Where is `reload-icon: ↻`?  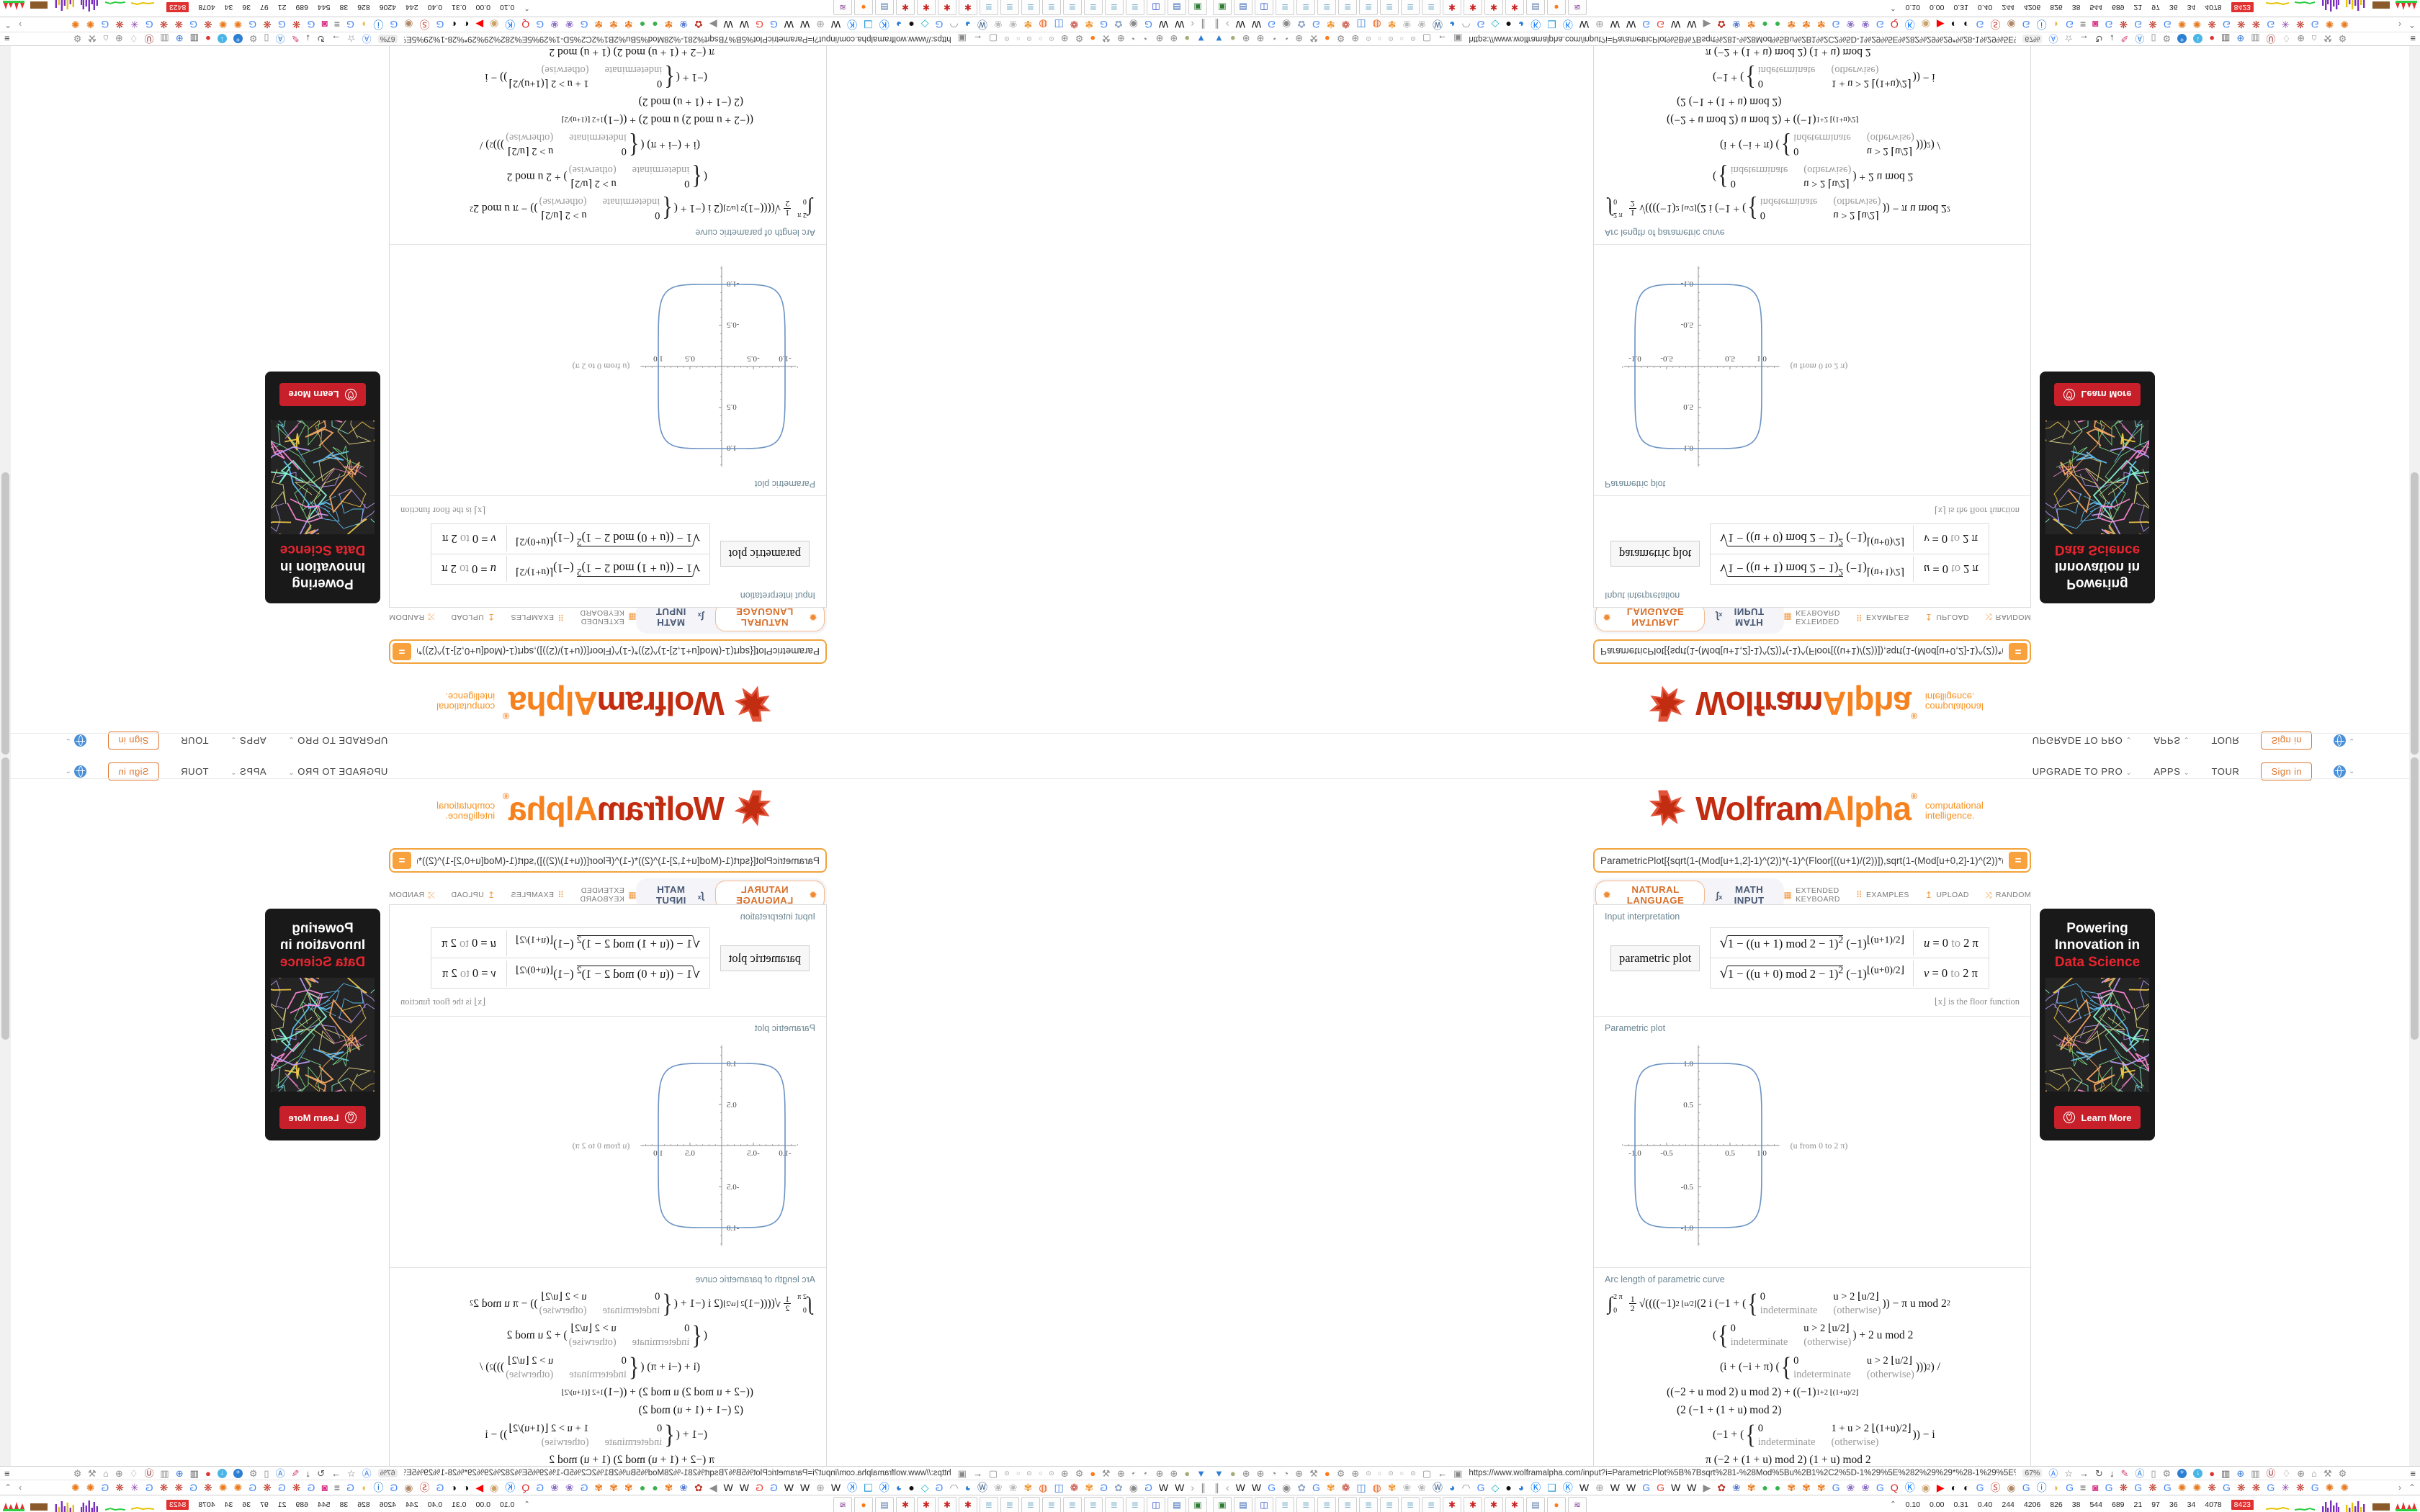
reload-icon: ↻ is located at coordinates (321, 1473).